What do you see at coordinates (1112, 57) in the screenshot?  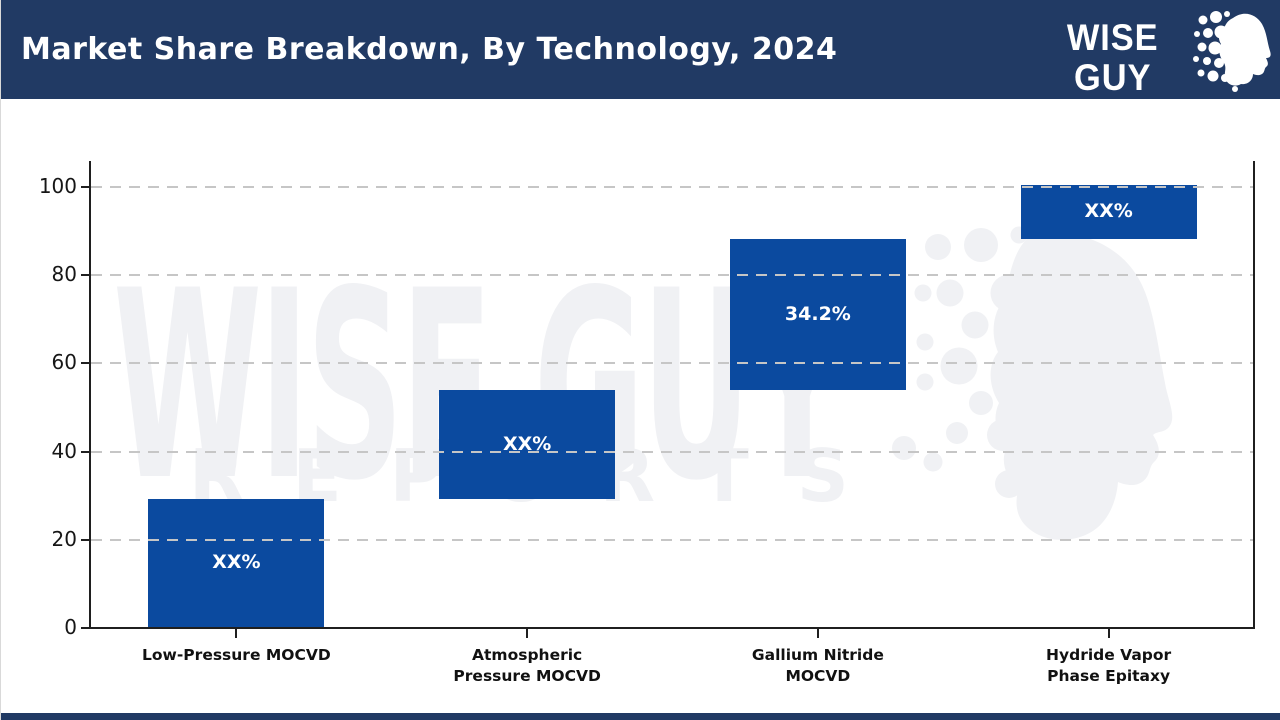 I see `brand-name: WISE GUY` at bounding box center [1112, 57].